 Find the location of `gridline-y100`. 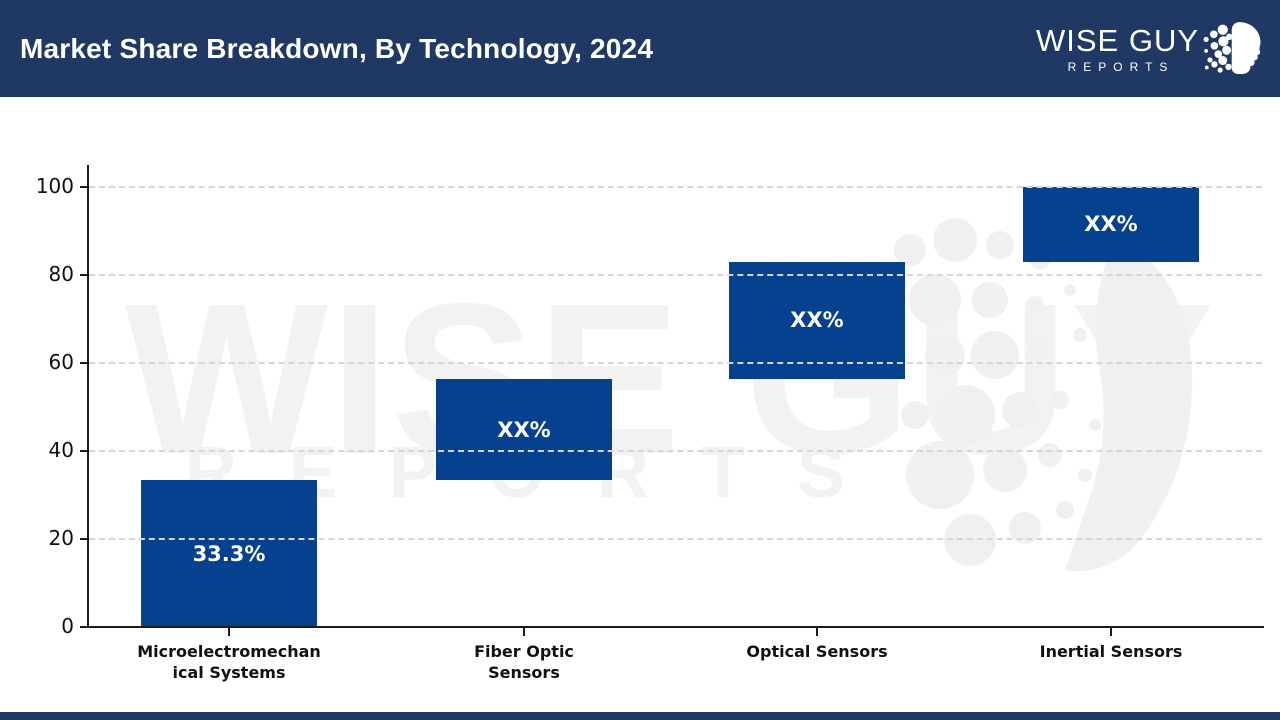

gridline-y100 is located at coordinates (675, 187).